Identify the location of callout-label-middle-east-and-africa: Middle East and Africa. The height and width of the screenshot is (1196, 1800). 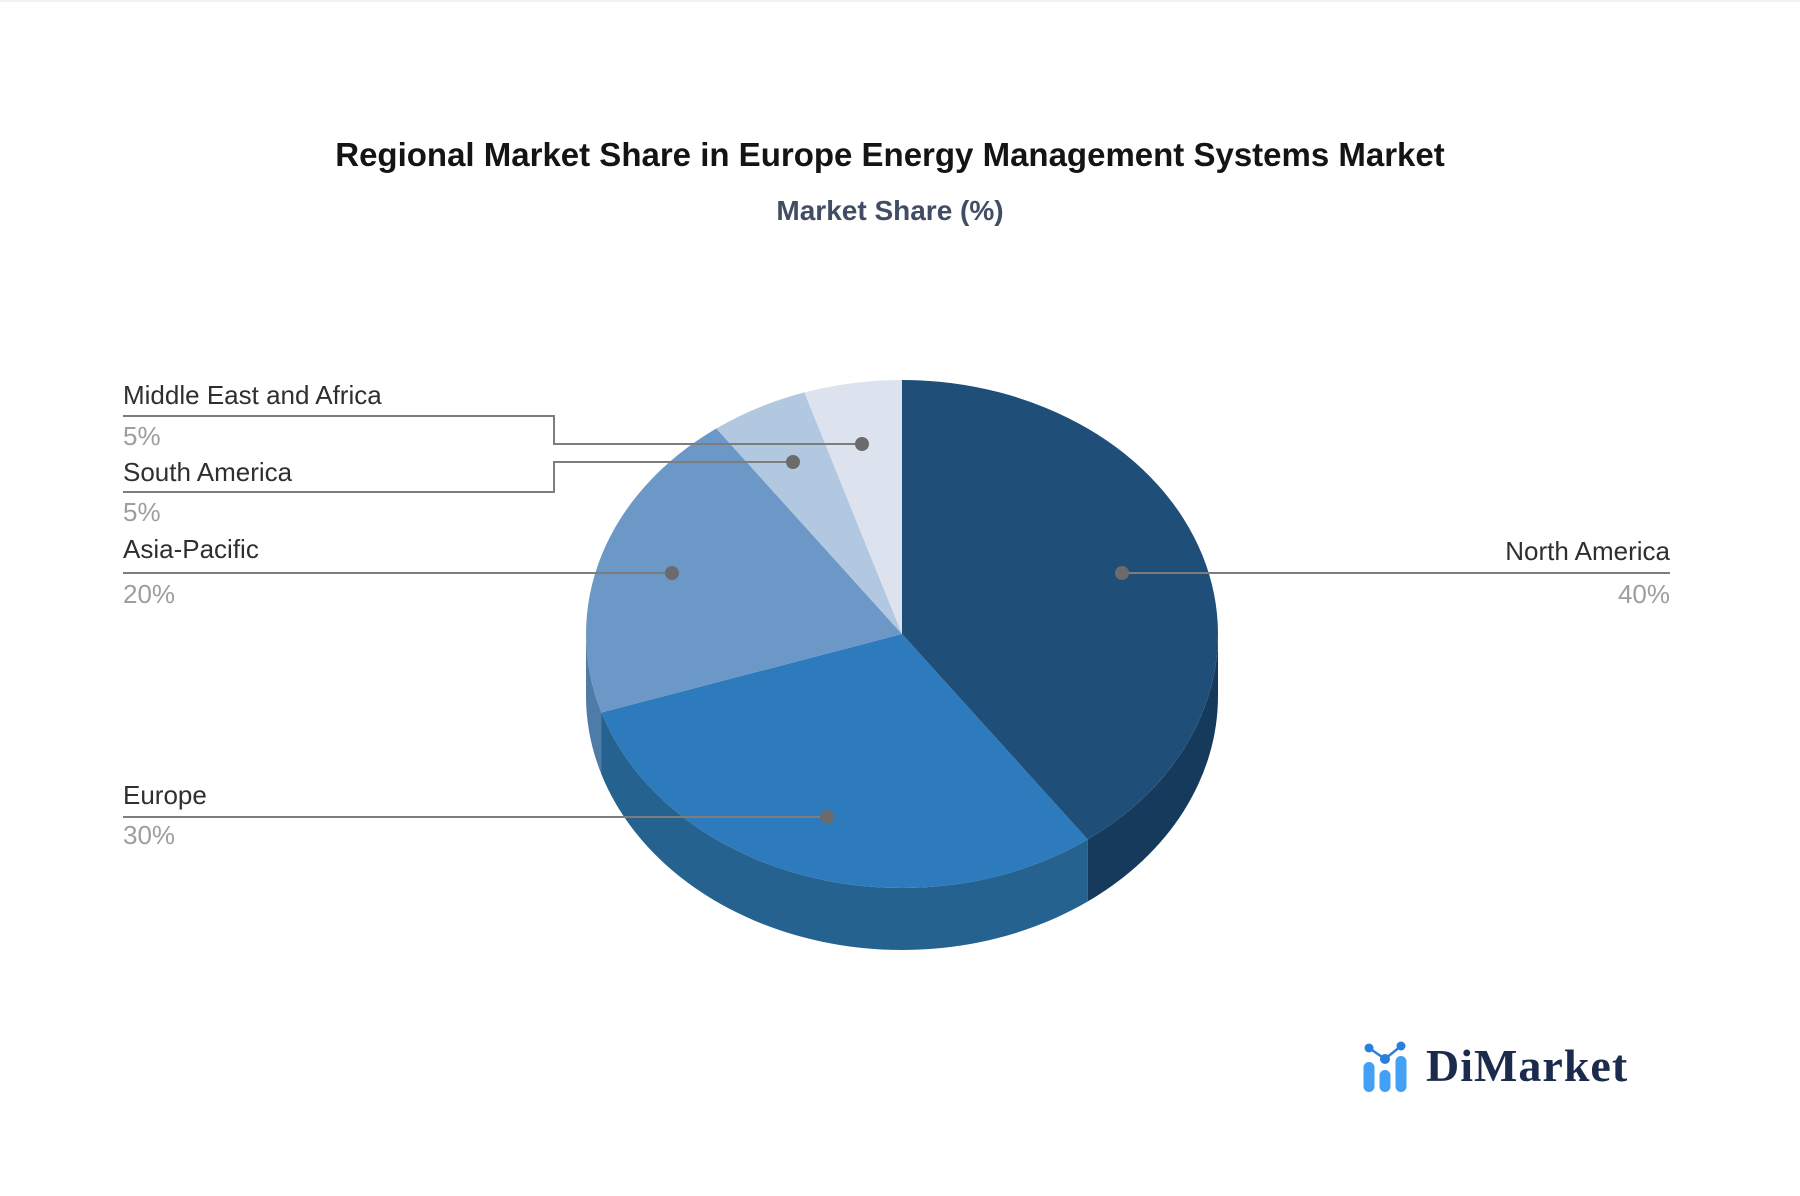
(252, 395).